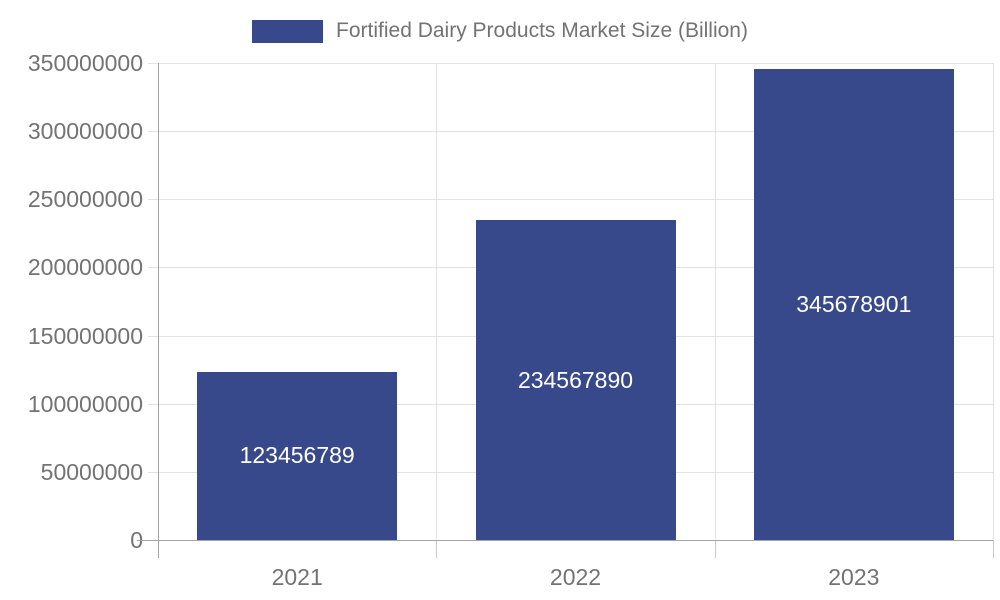 Image resolution: width=1000 pixels, height=600 pixels. Describe the element at coordinates (297, 577) in the screenshot. I see `x-category-label: 2021` at that location.